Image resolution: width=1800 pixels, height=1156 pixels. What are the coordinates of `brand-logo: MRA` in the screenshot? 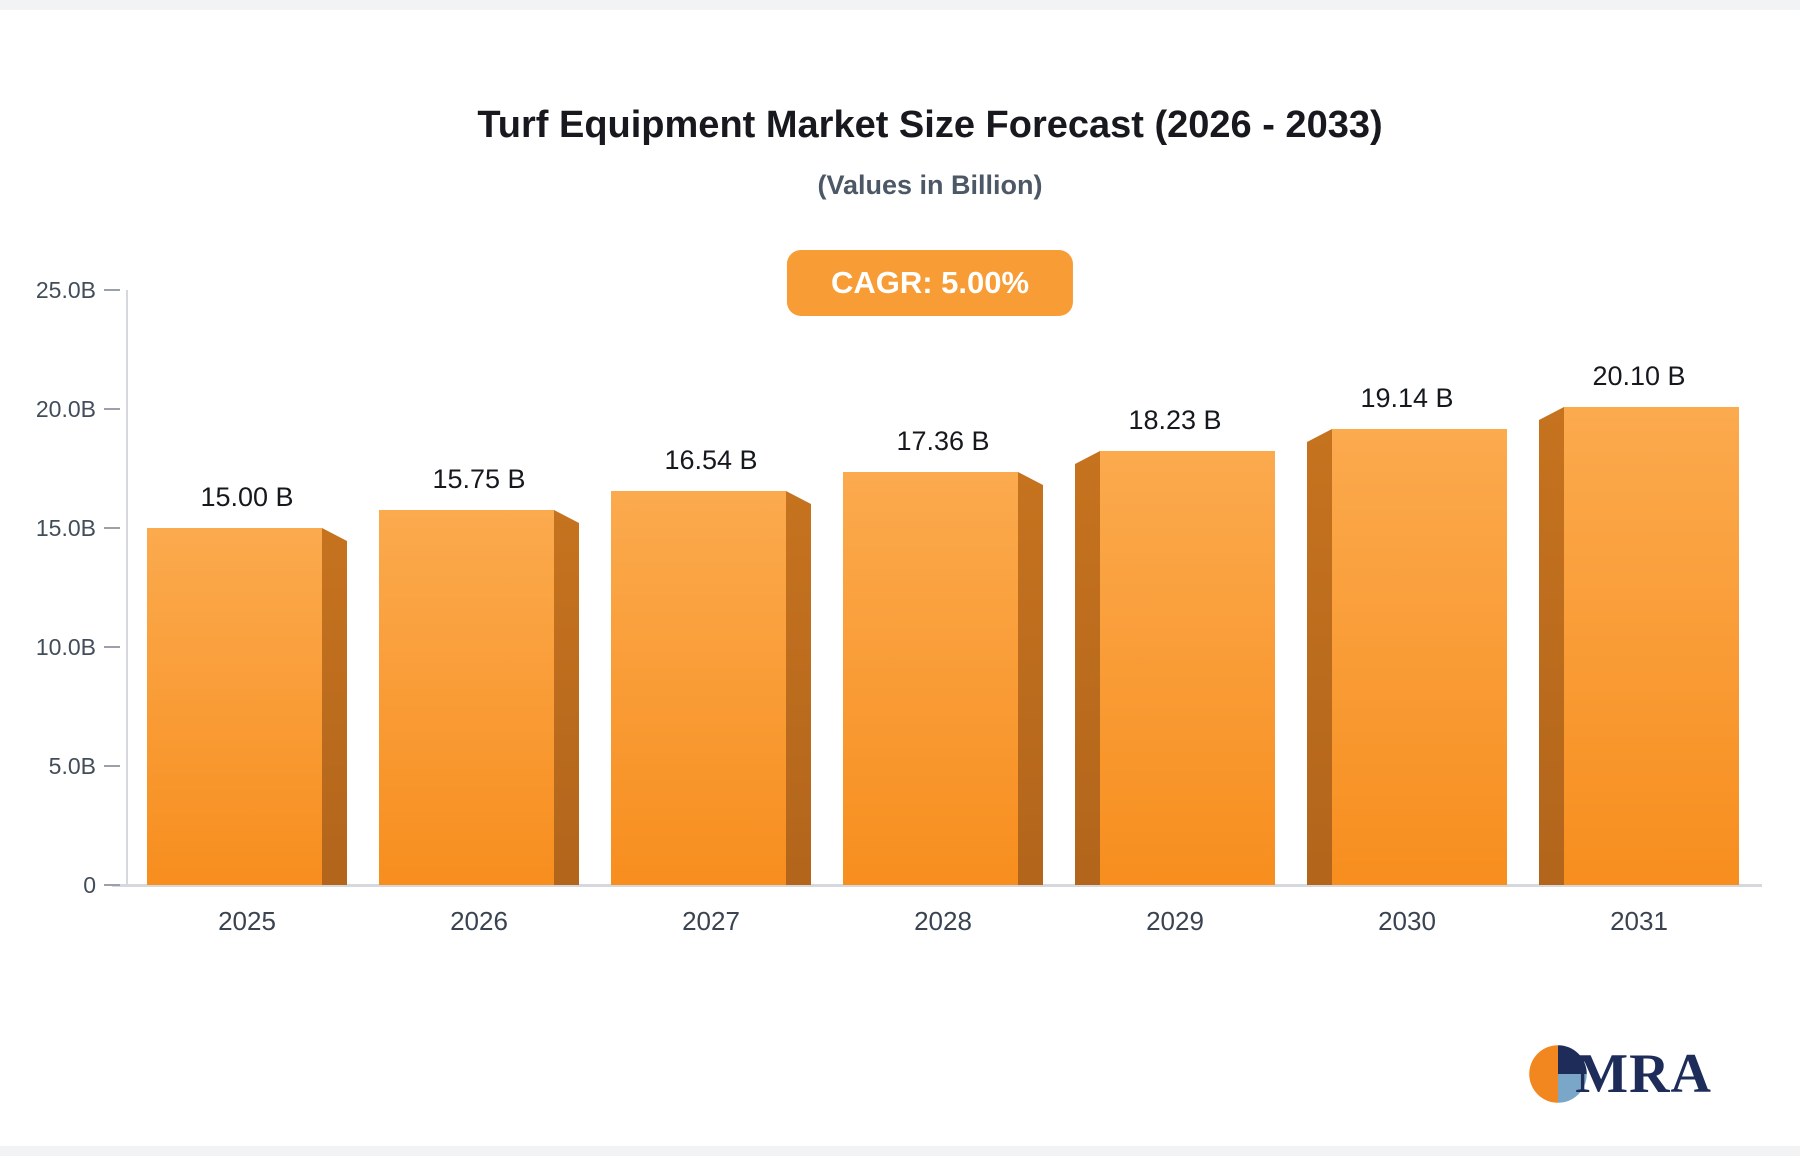 It's located at (1619, 1074).